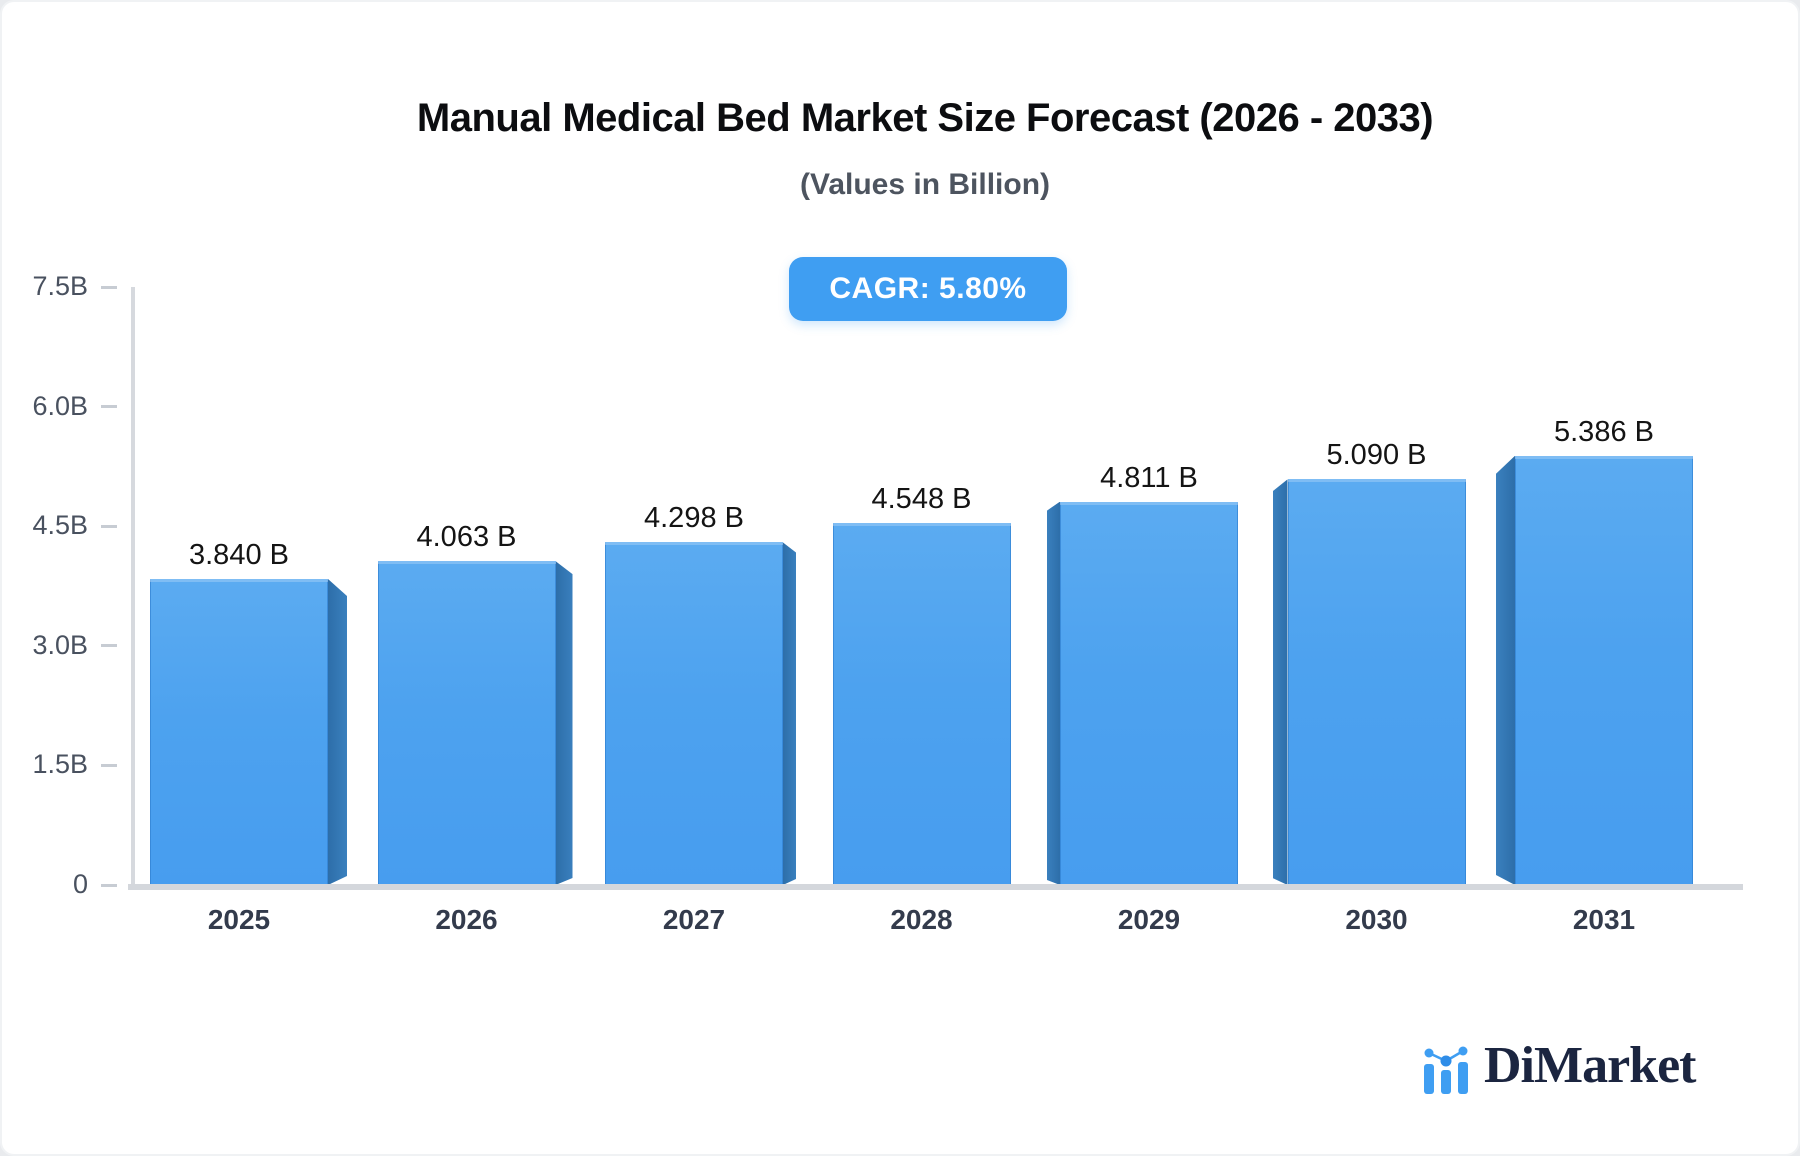 This screenshot has height=1156, width=1800. I want to click on y-tick-label: 4.5B, so click(60, 525).